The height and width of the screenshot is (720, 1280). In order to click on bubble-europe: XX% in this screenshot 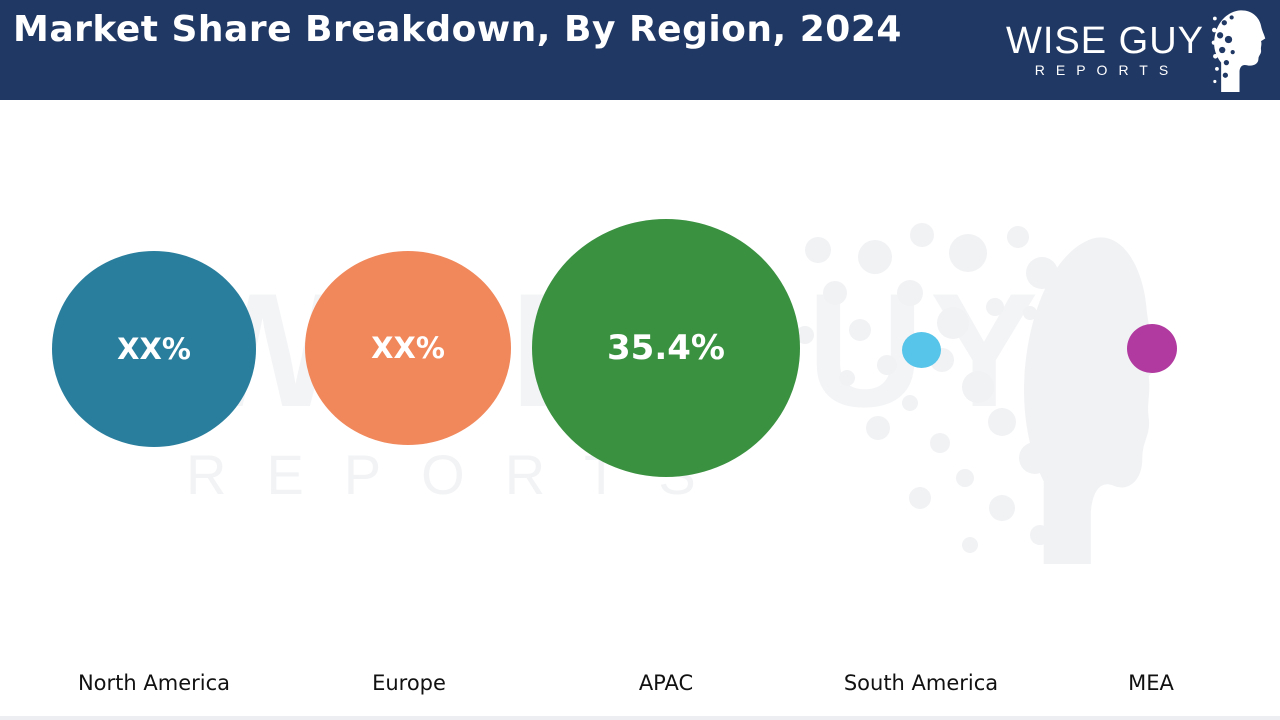, I will do `click(408, 348)`.